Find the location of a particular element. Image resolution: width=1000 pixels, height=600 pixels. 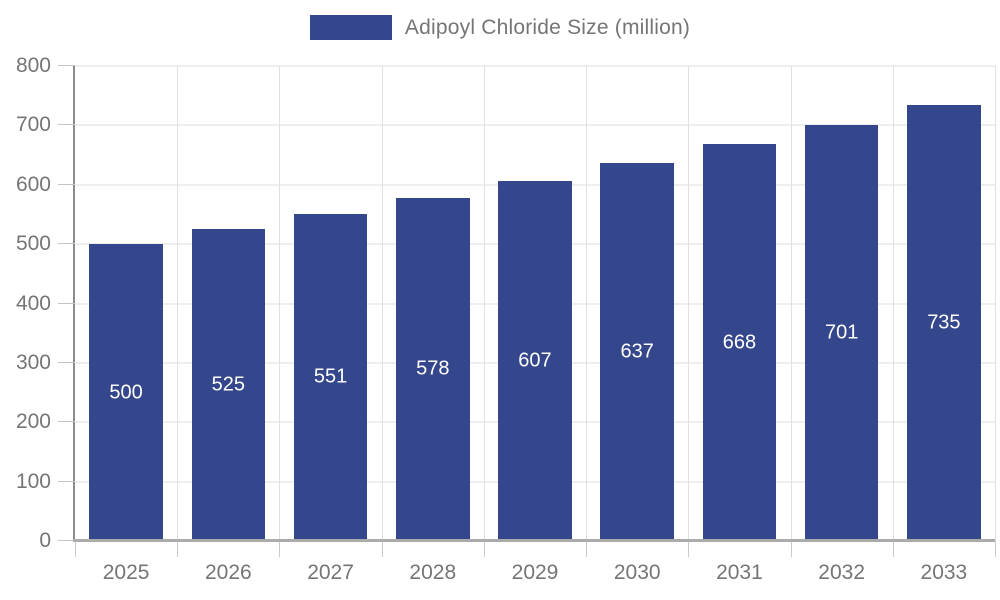

bar-value-label: 578 is located at coordinates (433, 368).